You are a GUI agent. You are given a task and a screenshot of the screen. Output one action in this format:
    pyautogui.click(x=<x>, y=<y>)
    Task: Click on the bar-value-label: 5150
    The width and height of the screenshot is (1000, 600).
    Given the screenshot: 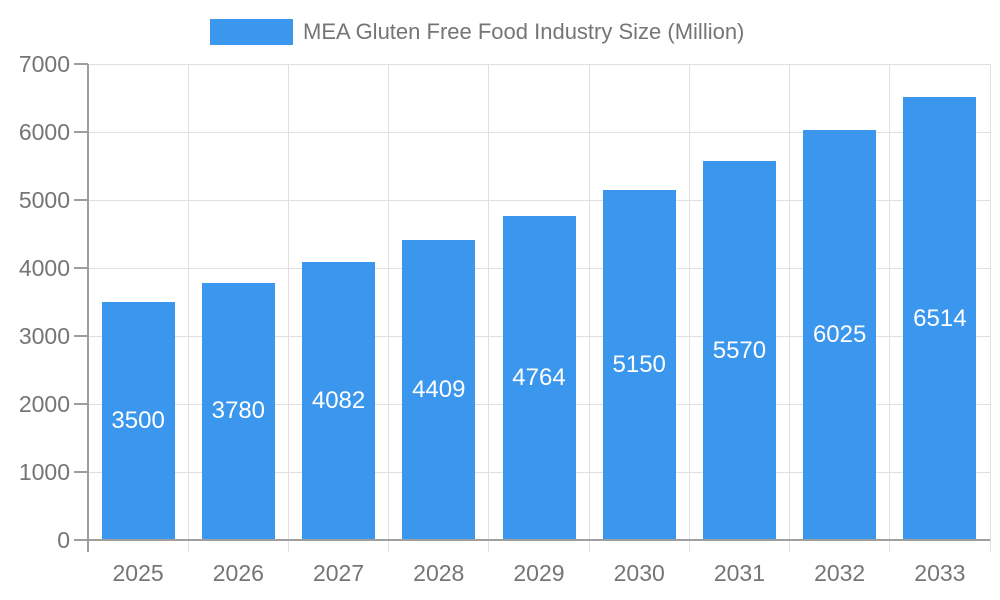 What is the action you would take?
    pyautogui.click(x=639, y=364)
    